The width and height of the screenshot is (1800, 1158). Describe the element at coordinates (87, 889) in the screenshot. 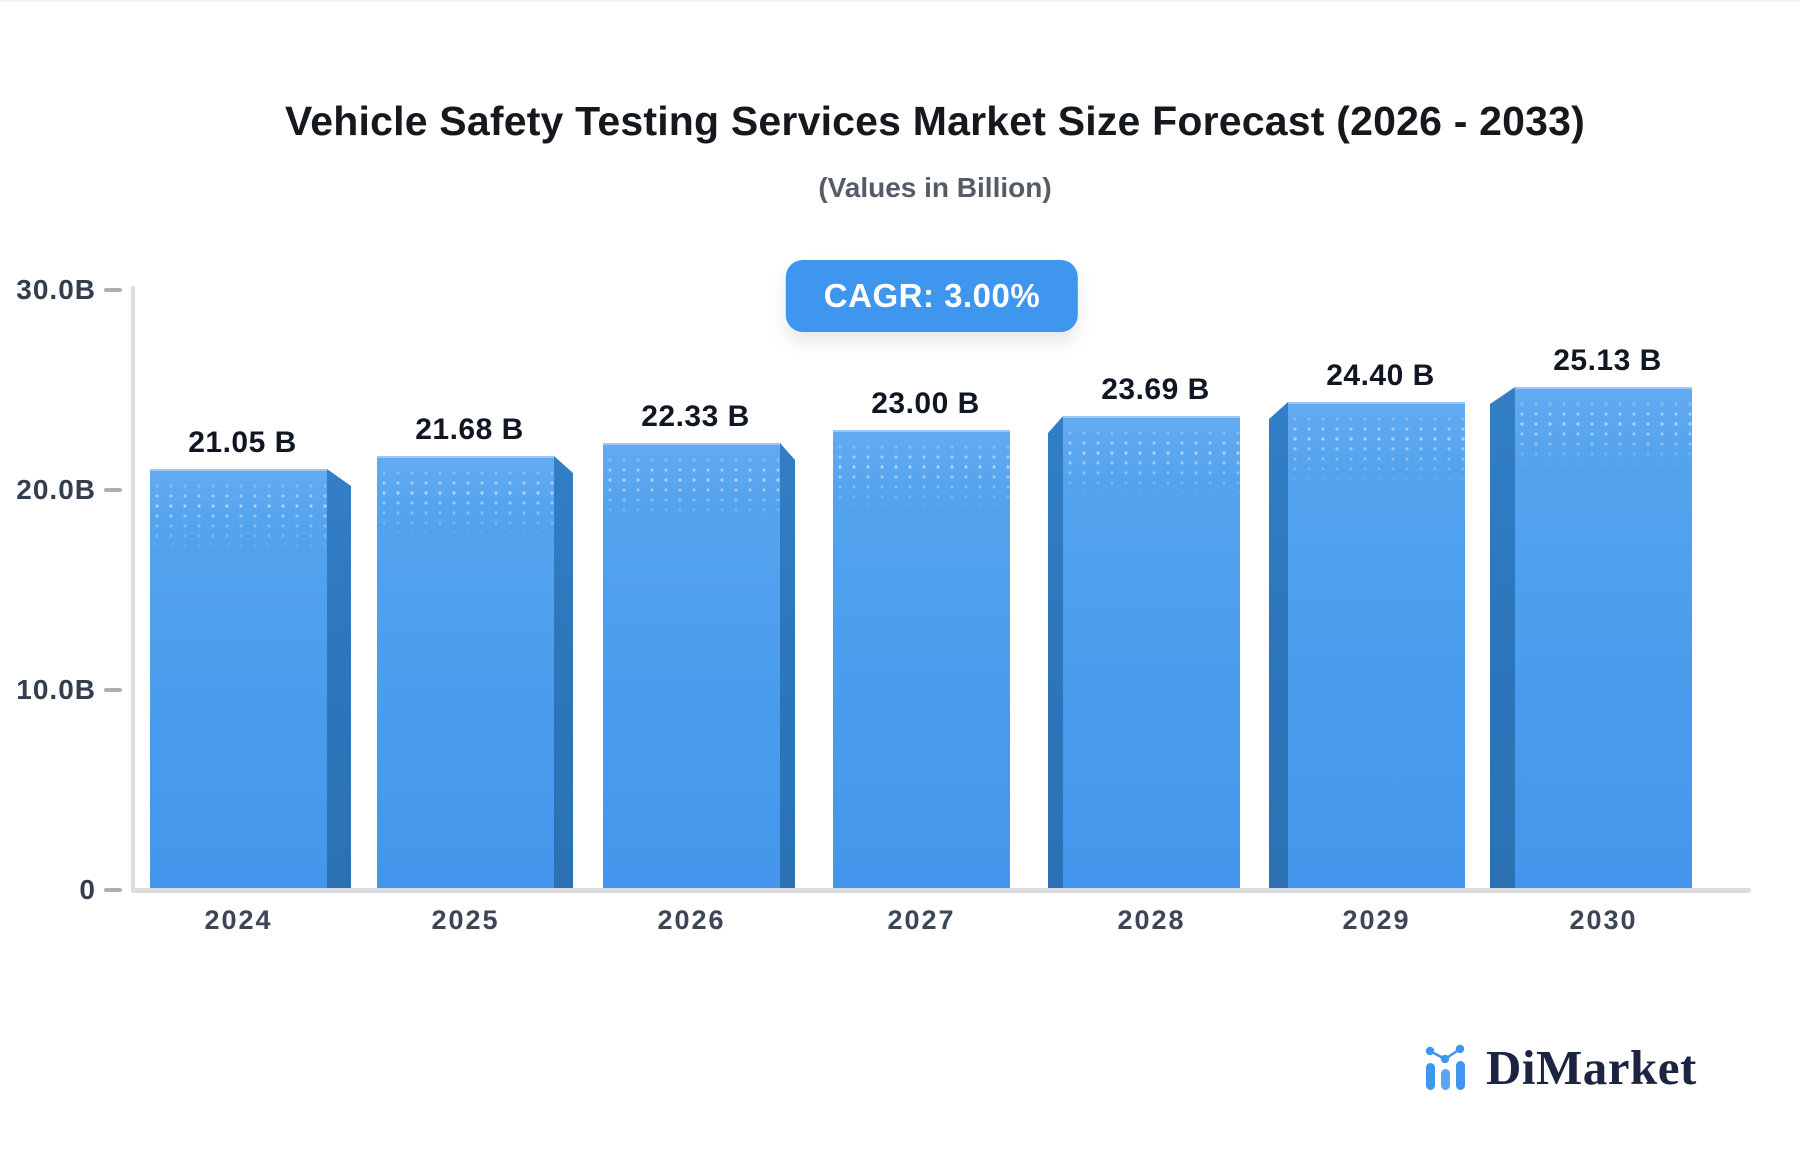

I see `y-tick-text: 0` at that location.